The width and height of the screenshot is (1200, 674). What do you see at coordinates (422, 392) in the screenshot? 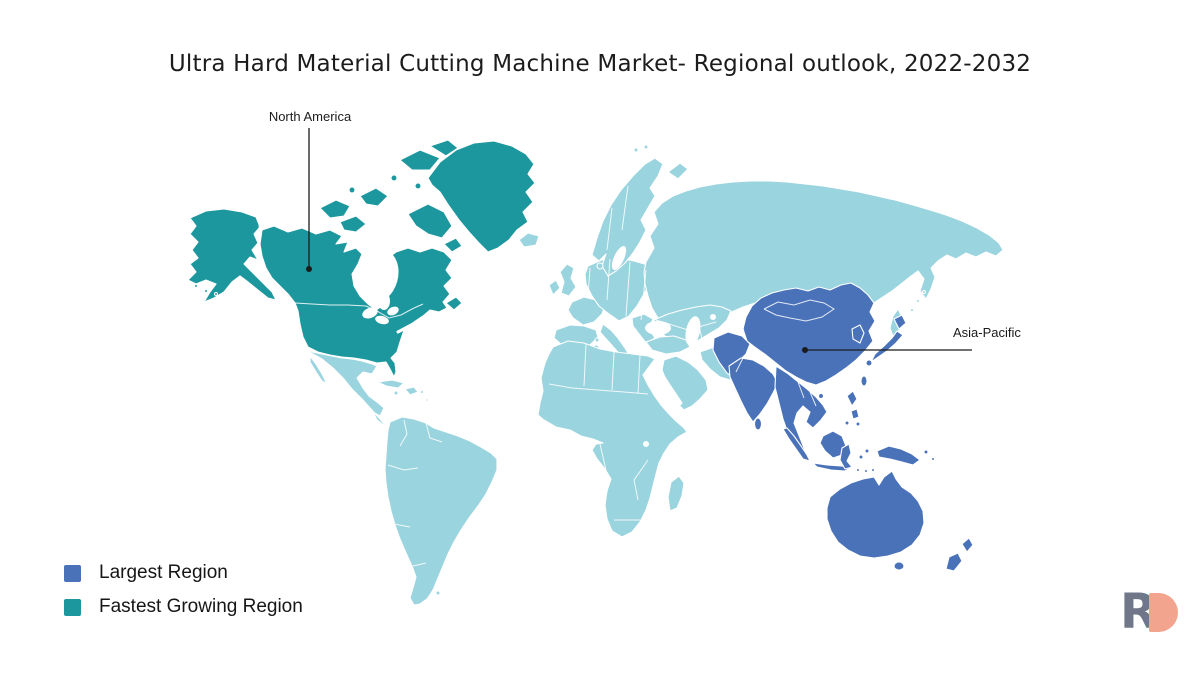
I see `path-puerto-rico` at bounding box center [422, 392].